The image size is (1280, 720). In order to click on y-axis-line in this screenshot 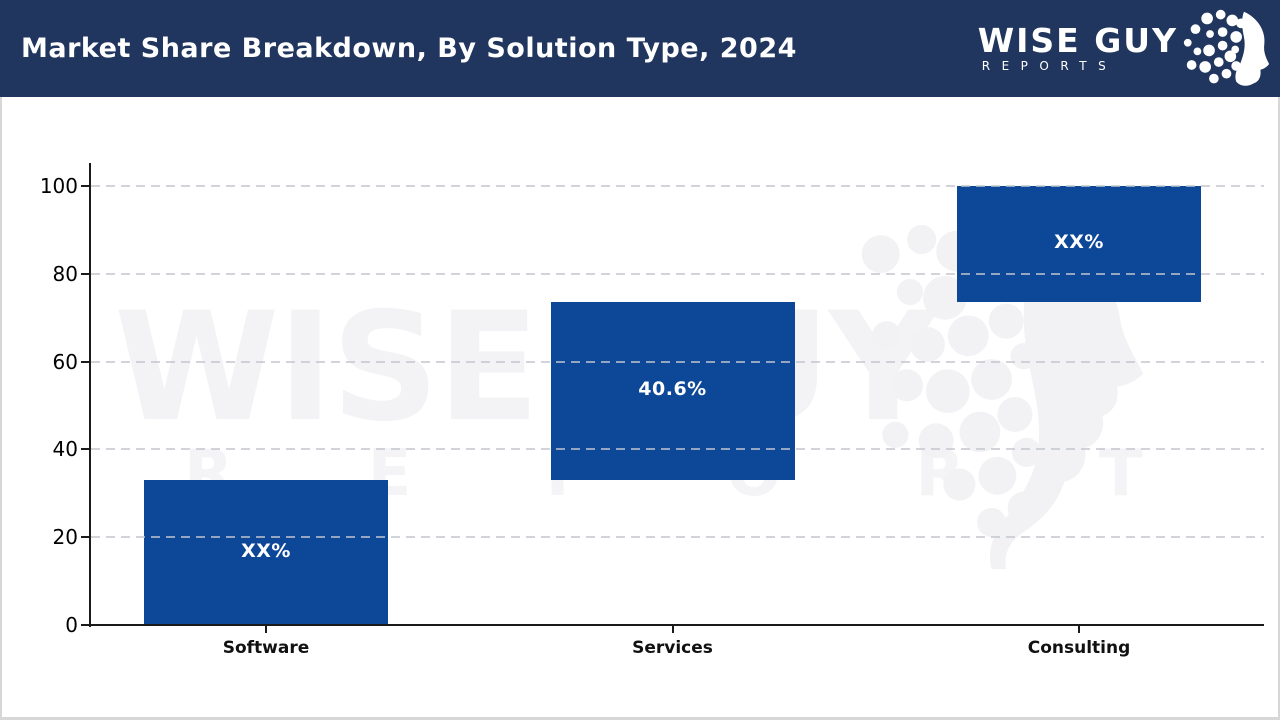, I will do `click(90, 395)`.